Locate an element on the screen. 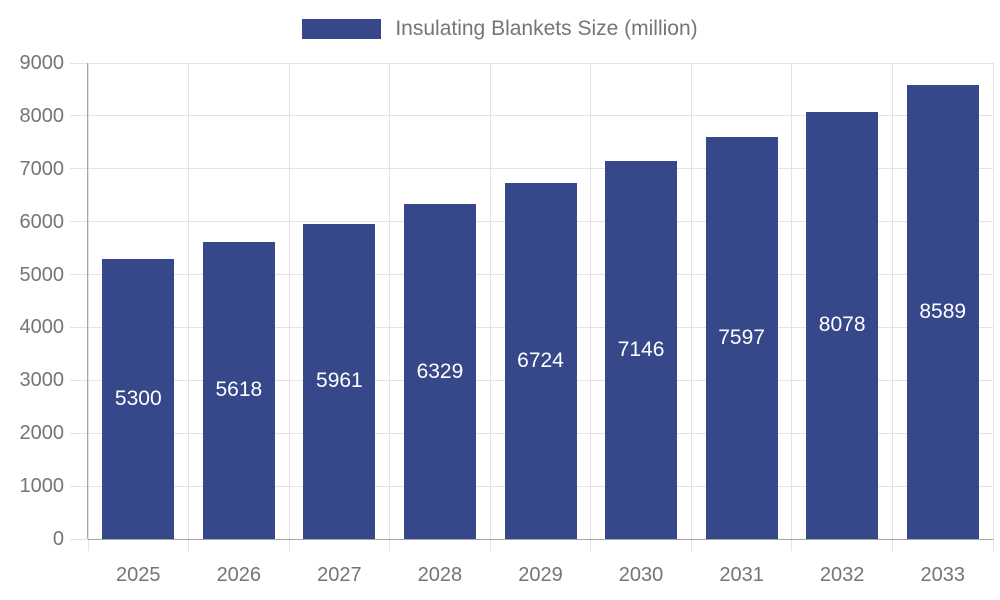 This screenshot has width=1000, height=600. bar-value-label: 5300 is located at coordinates (138, 398).